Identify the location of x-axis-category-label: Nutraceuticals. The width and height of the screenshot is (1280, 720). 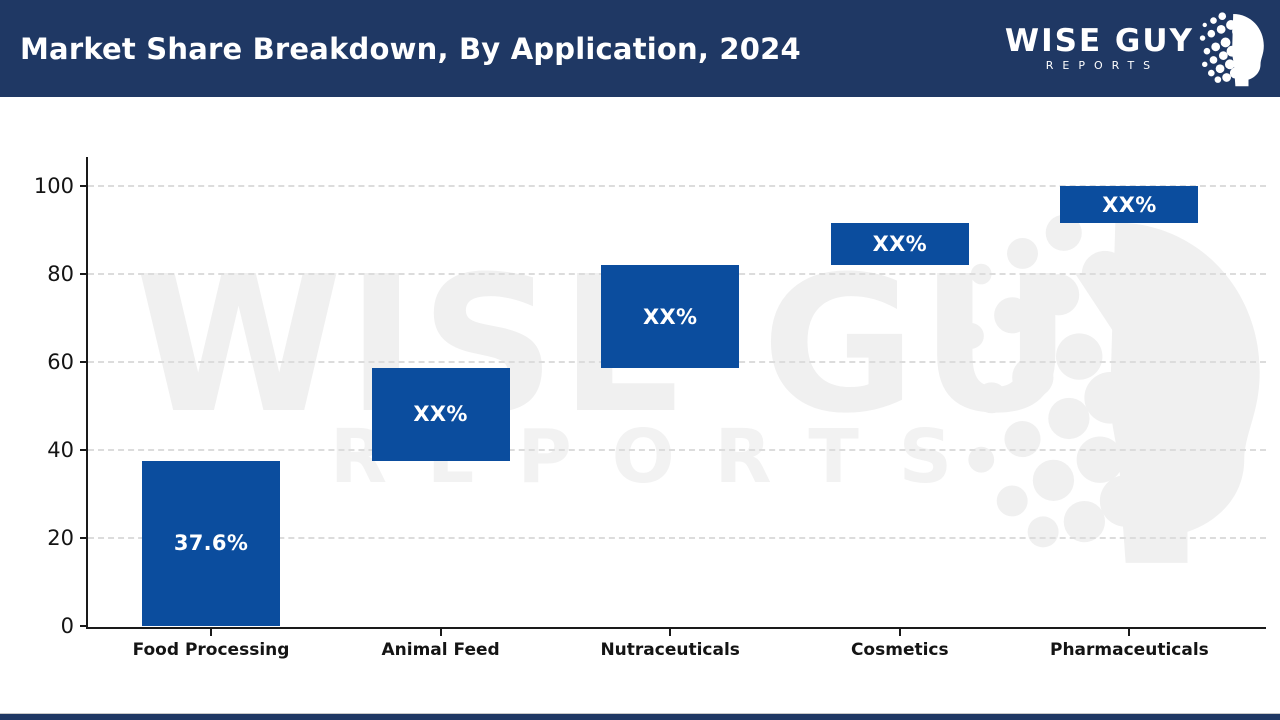
(670, 650).